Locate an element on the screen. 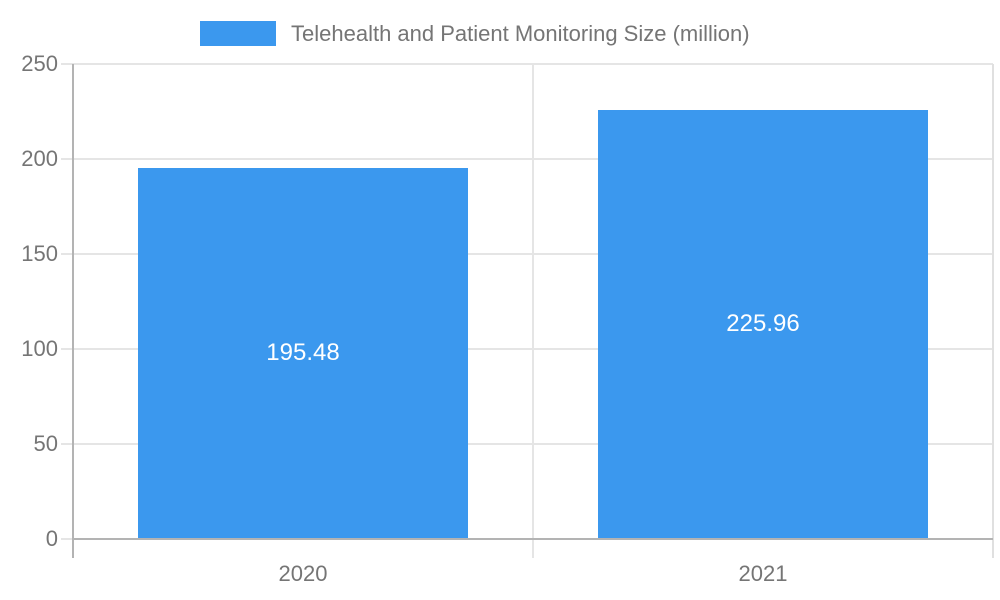 This screenshot has width=1000, height=600. bar-value-label: 195.48 is located at coordinates (303, 353).